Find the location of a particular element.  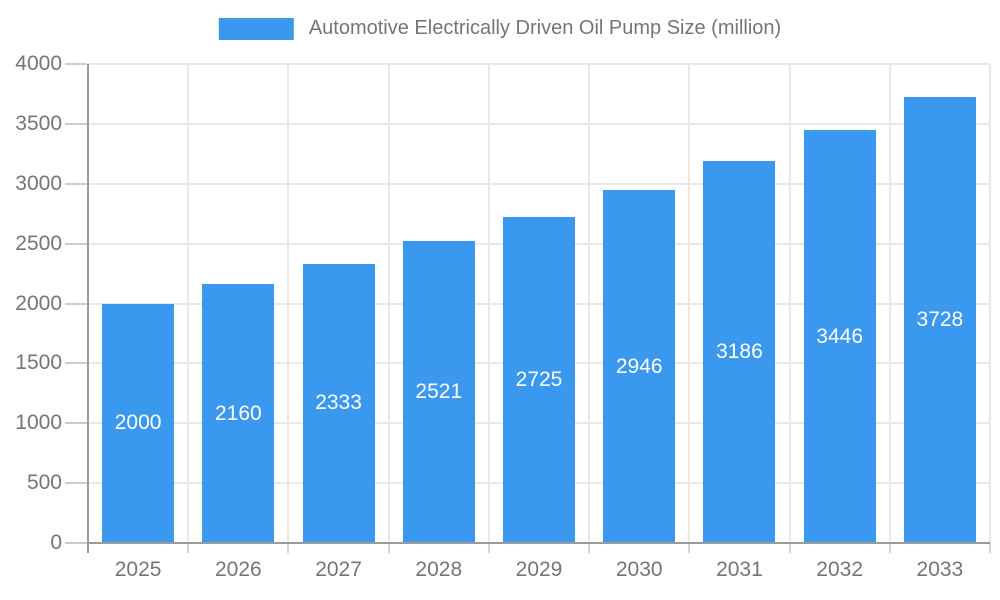

bar: 2521 is located at coordinates (438, 392).